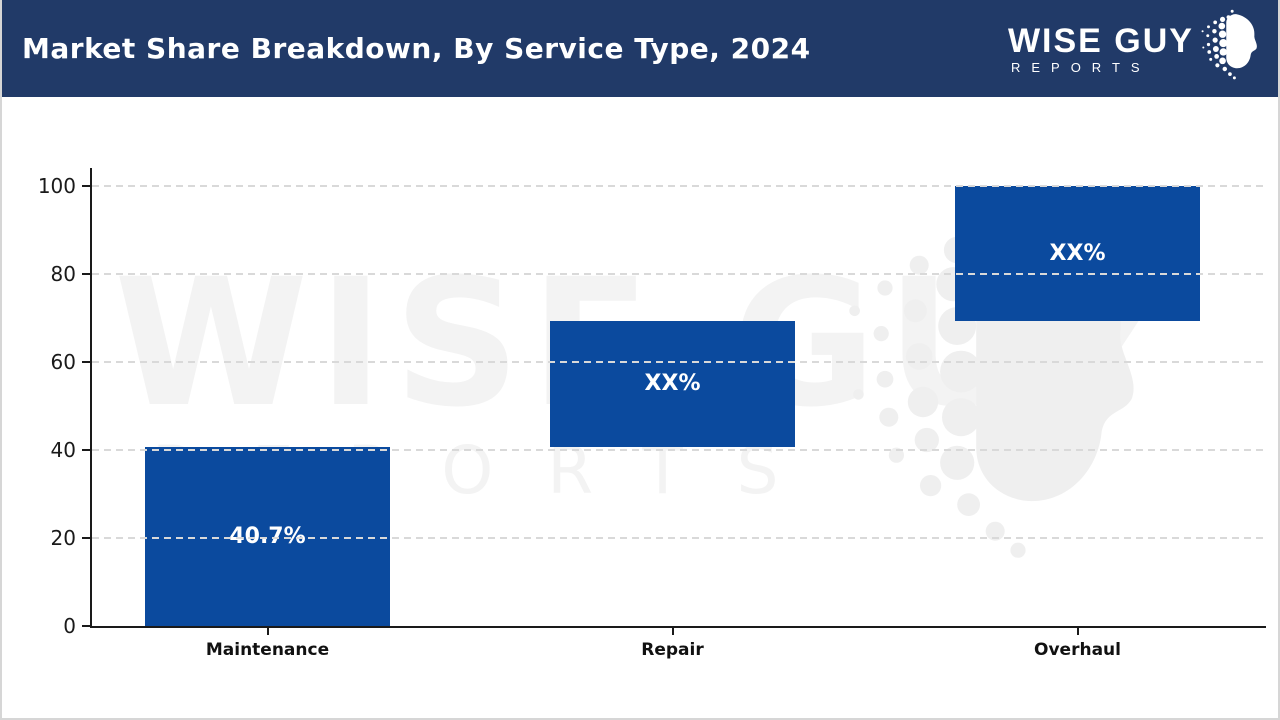  What do you see at coordinates (69, 626) in the screenshot?
I see `y-tick-label-0: 0` at bounding box center [69, 626].